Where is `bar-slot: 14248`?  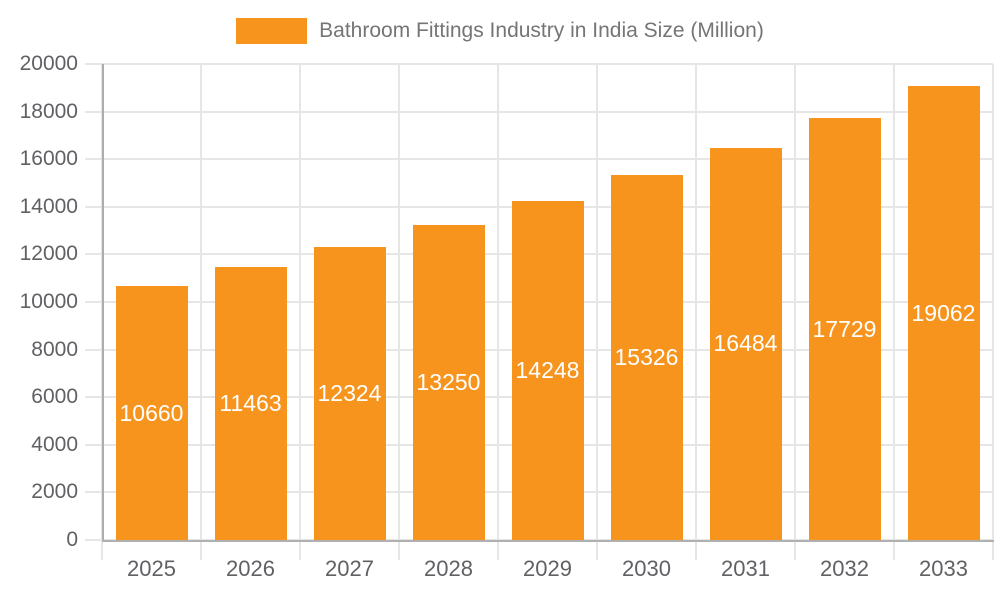
bar-slot: 14248 is located at coordinates (547, 302).